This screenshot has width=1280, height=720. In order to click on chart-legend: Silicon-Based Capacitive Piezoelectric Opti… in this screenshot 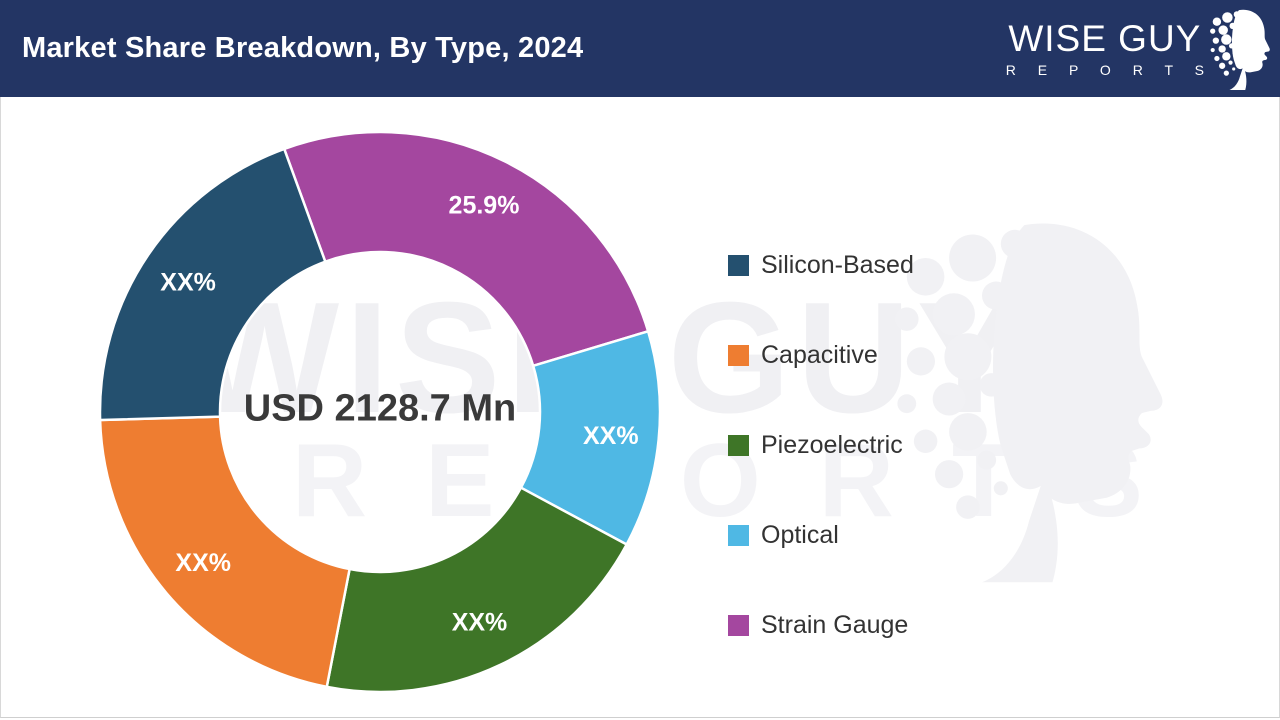, I will do `click(821, 473)`.